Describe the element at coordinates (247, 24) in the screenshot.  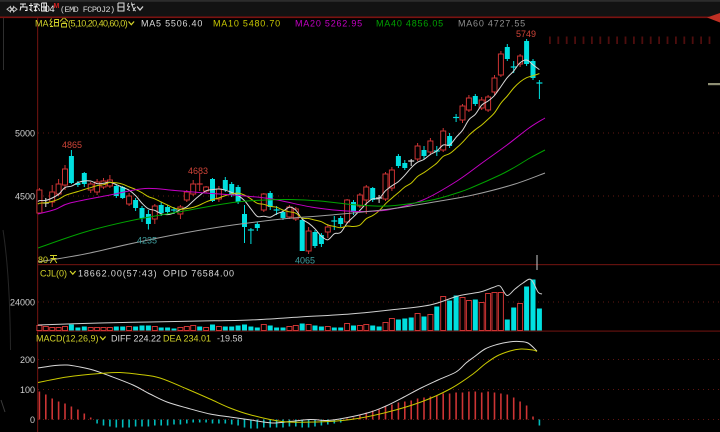
I see `svg-text: MA10 5480.70` at that location.